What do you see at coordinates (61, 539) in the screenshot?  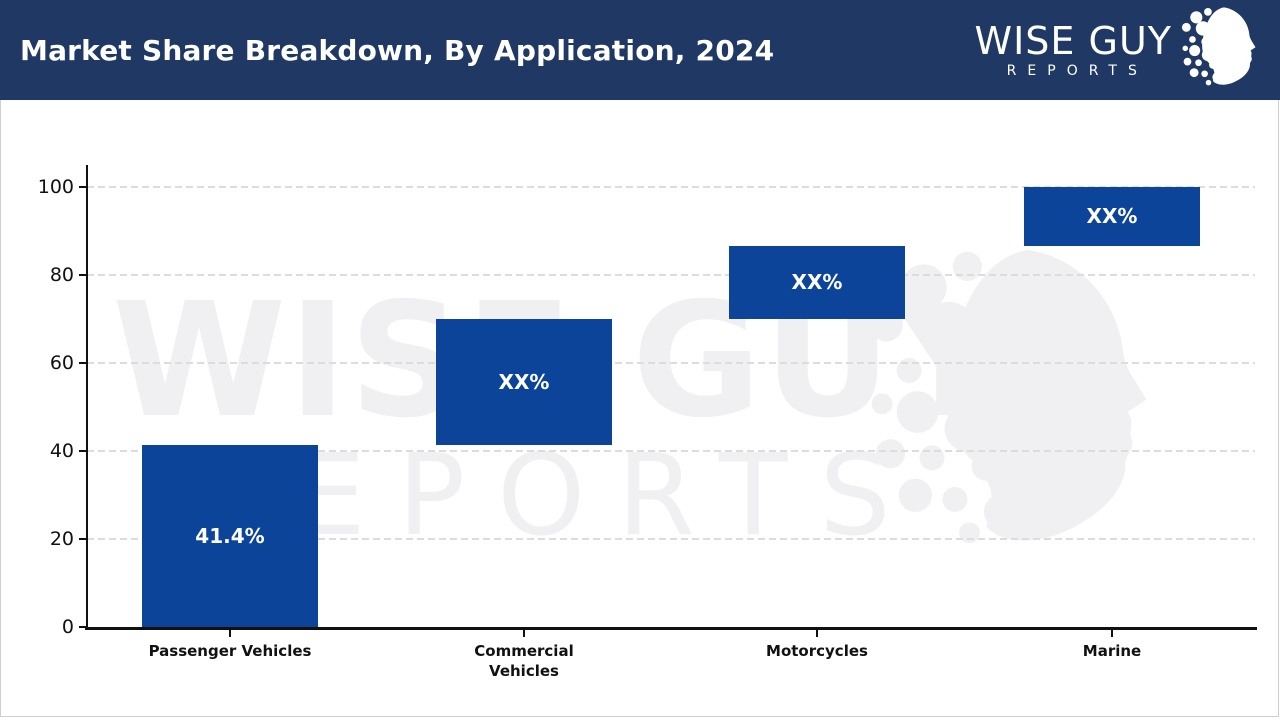 I see `y-tick-label: 20` at bounding box center [61, 539].